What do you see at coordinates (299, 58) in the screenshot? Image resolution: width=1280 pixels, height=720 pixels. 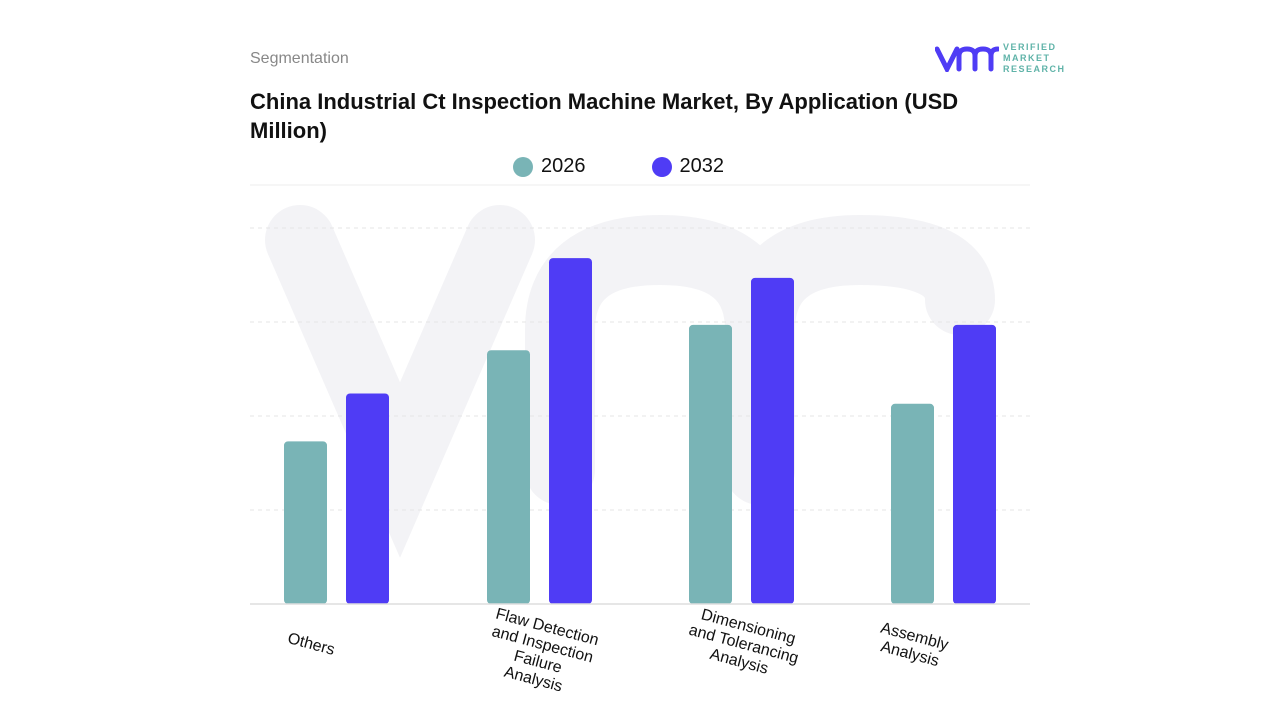 I see `segment-label: Segmentation` at bounding box center [299, 58].